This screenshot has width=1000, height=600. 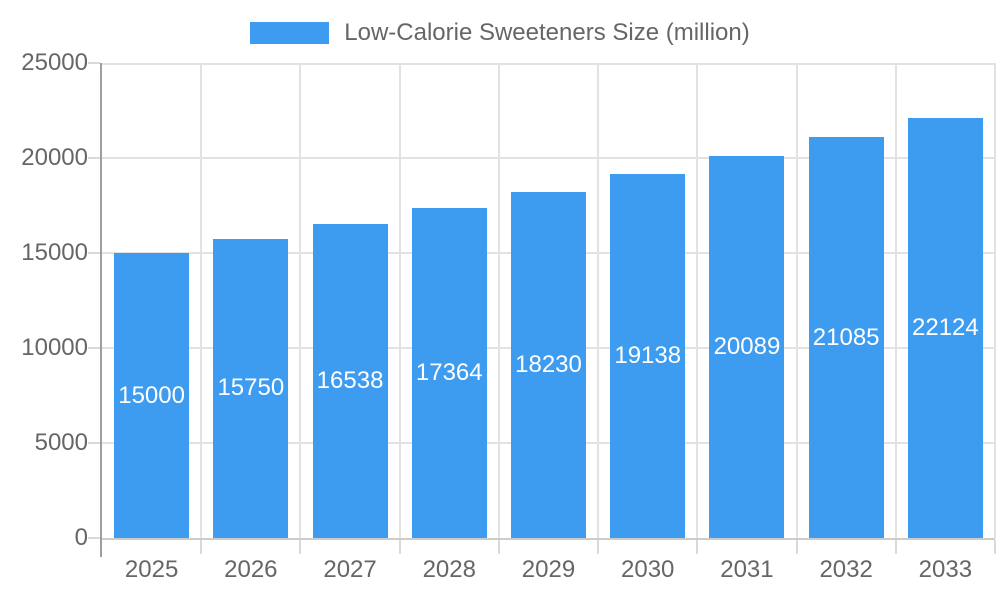 I want to click on bar: 17364, so click(x=449, y=373).